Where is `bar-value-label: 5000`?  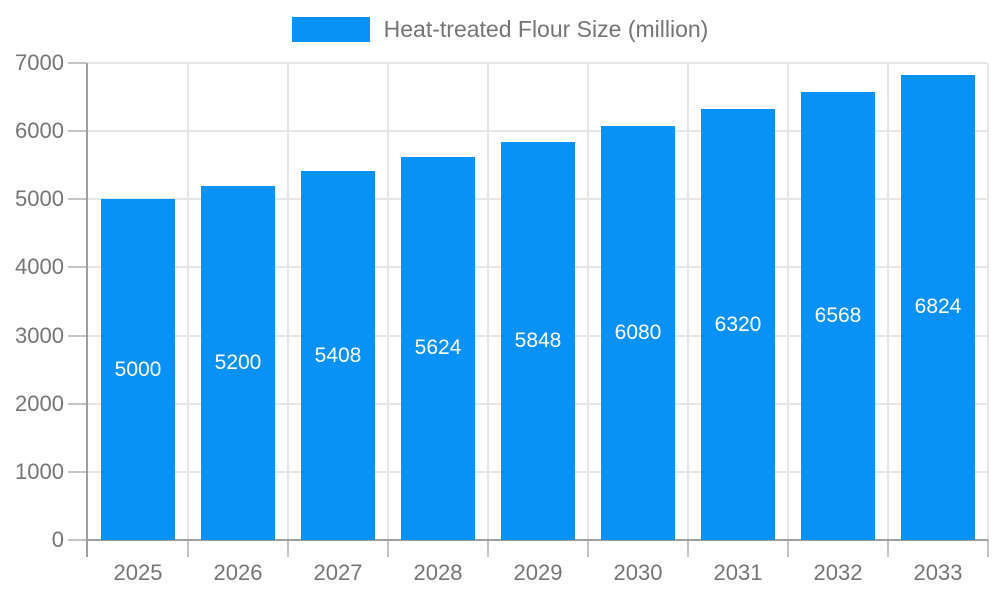 bar-value-label: 5000 is located at coordinates (138, 369).